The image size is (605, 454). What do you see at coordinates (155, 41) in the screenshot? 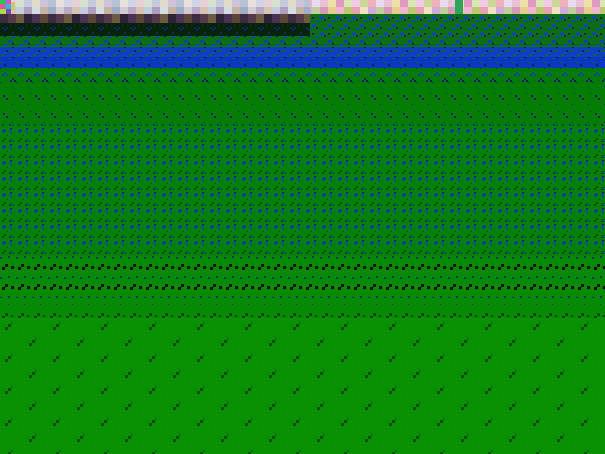
I see `band-blue-hatch-left` at bounding box center [155, 41].